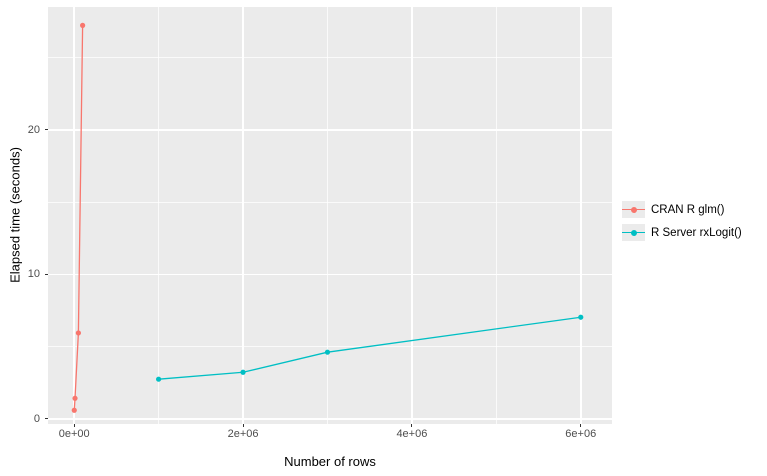 The width and height of the screenshot is (767, 476). Describe the element at coordinates (688, 209) in the screenshot. I see `legend-entry-label: CRAN R glm()` at that location.